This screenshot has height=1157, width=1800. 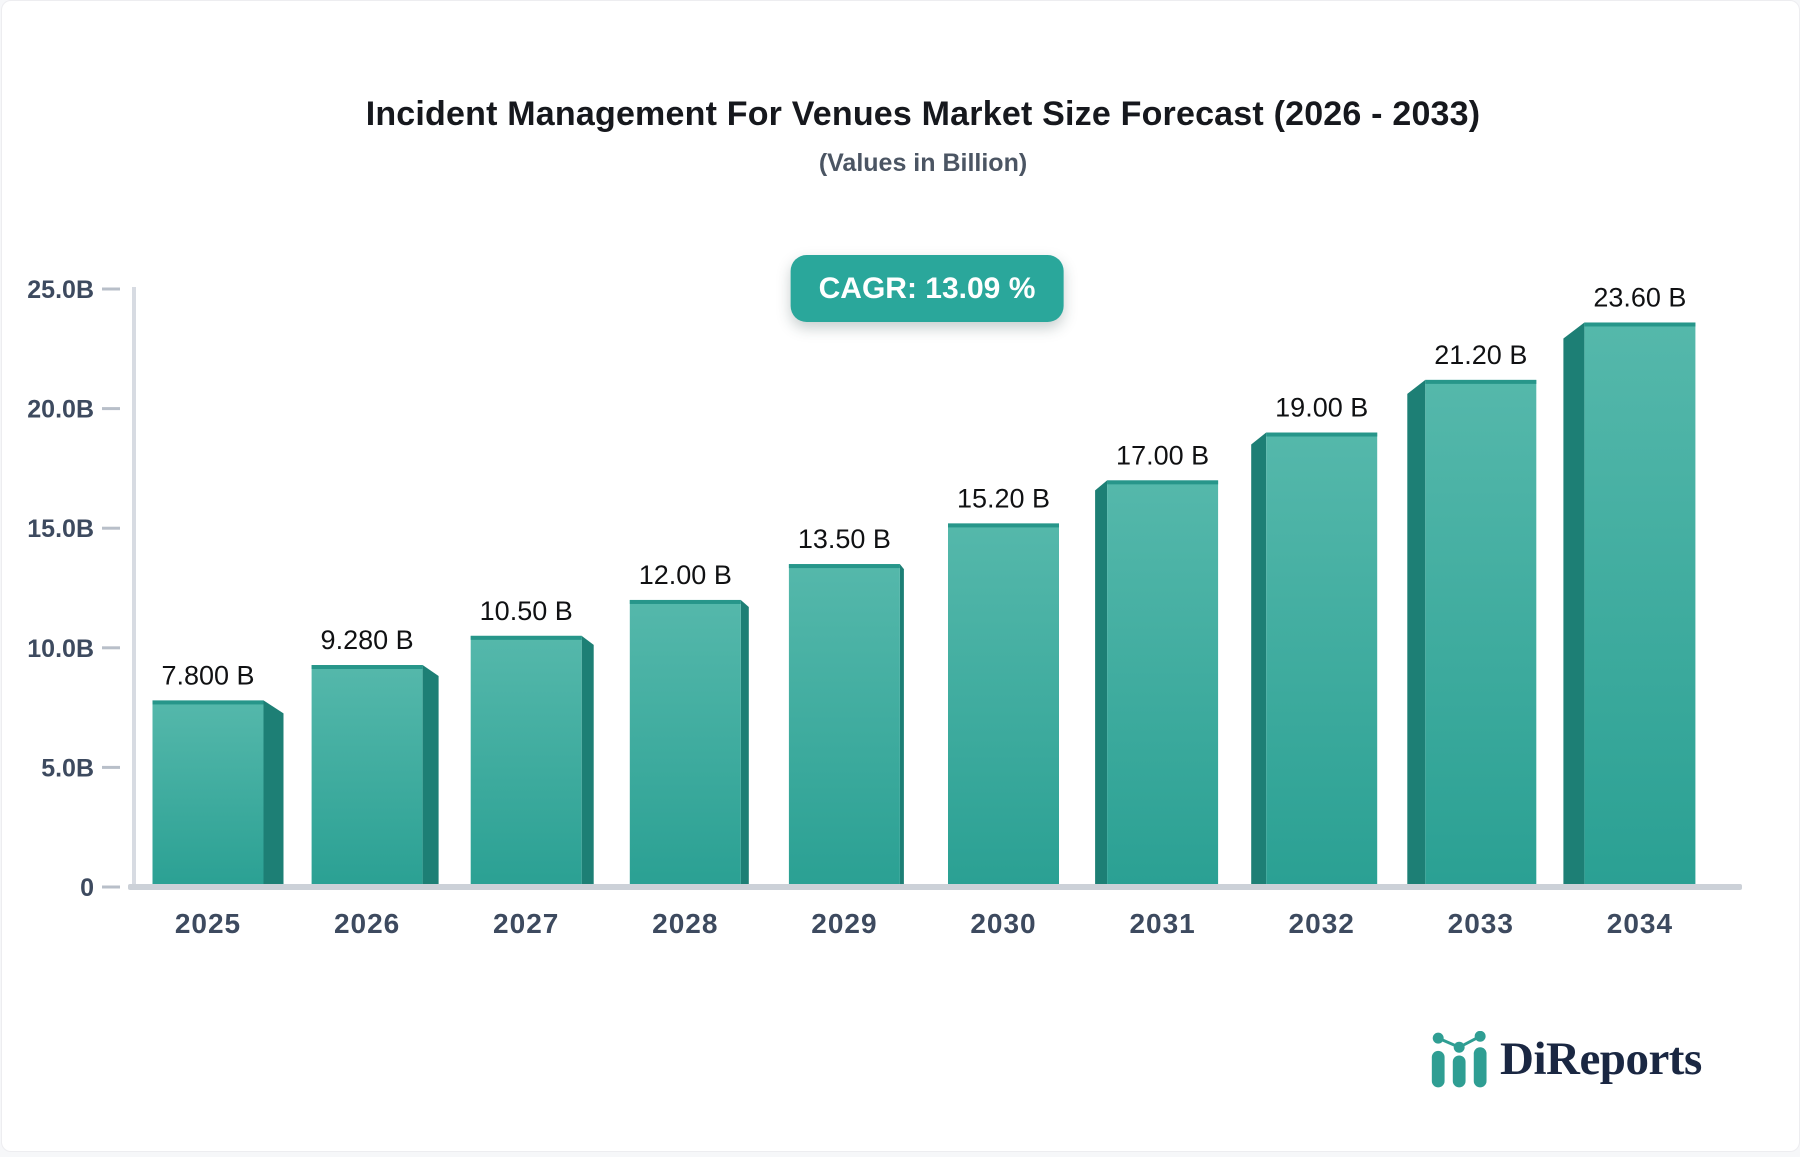 I want to click on direports-logo: DiReports, so click(x=1566, y=1059).